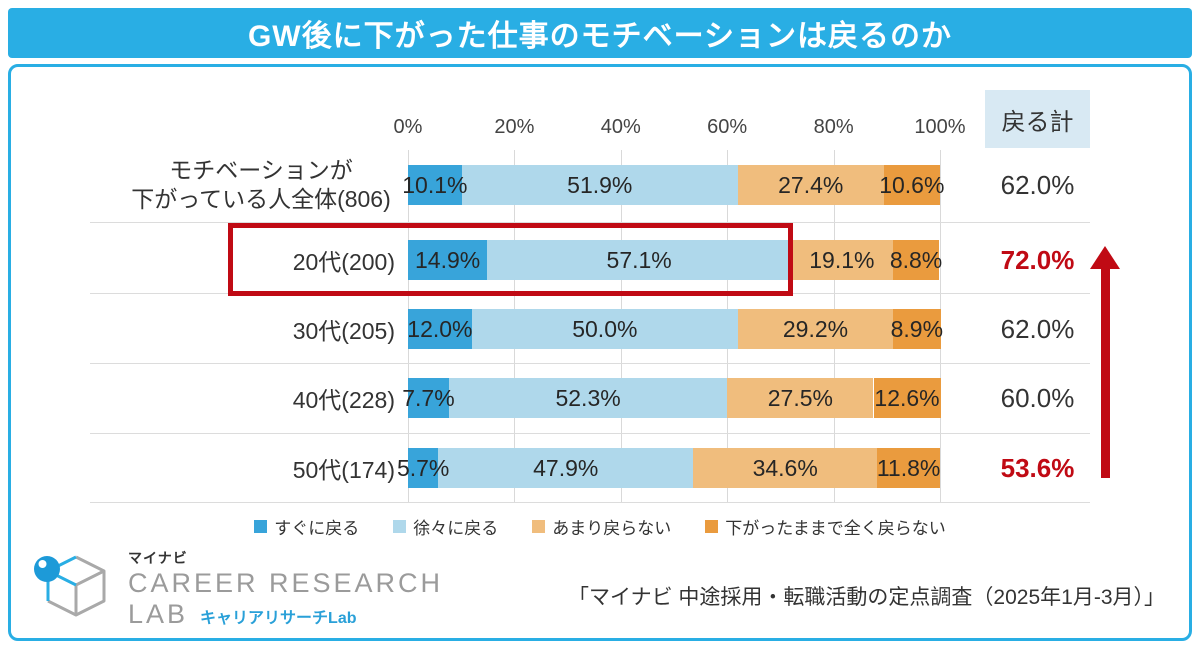  Describe the element at coordinates (612, 528) in the screenshot. I see `legend-label: あまり戻らない` at that location.